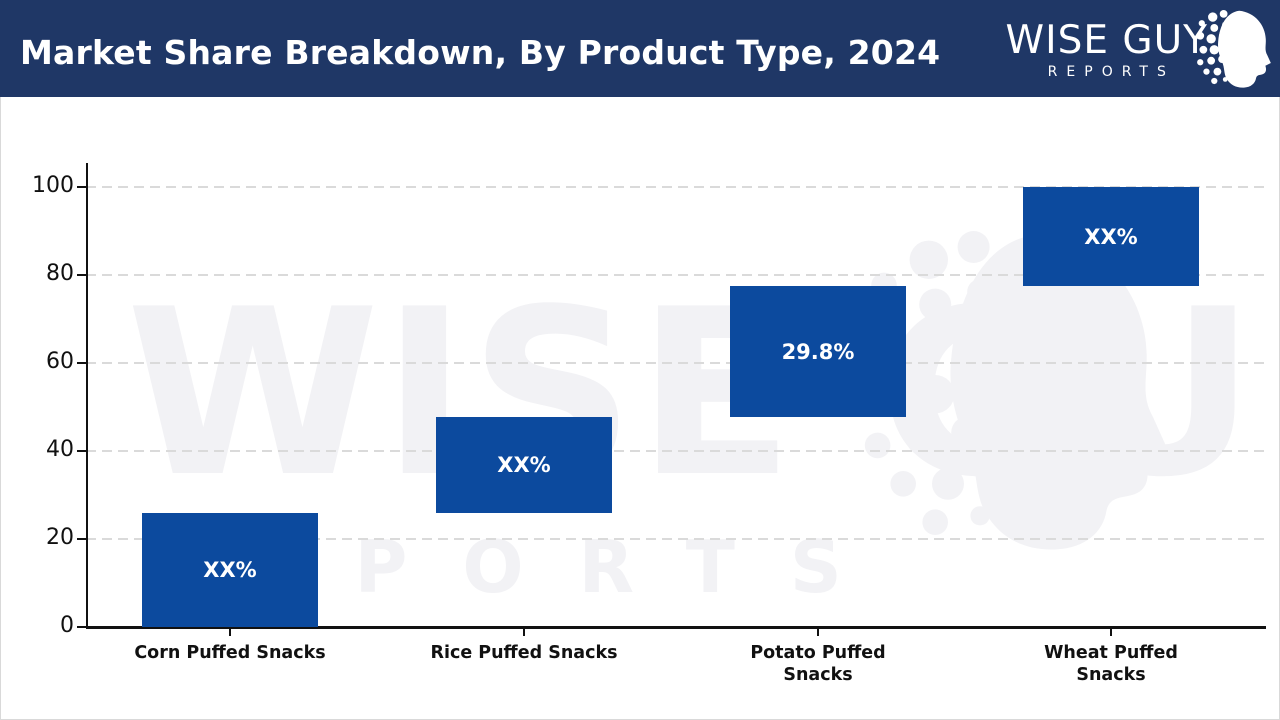 The height and width of the screenshot is (720, 1280). What do you see at coordinates (53, 185) in the screenshot?
I see `y-axis-tick-label: 100` at bounding box center [53, 185].